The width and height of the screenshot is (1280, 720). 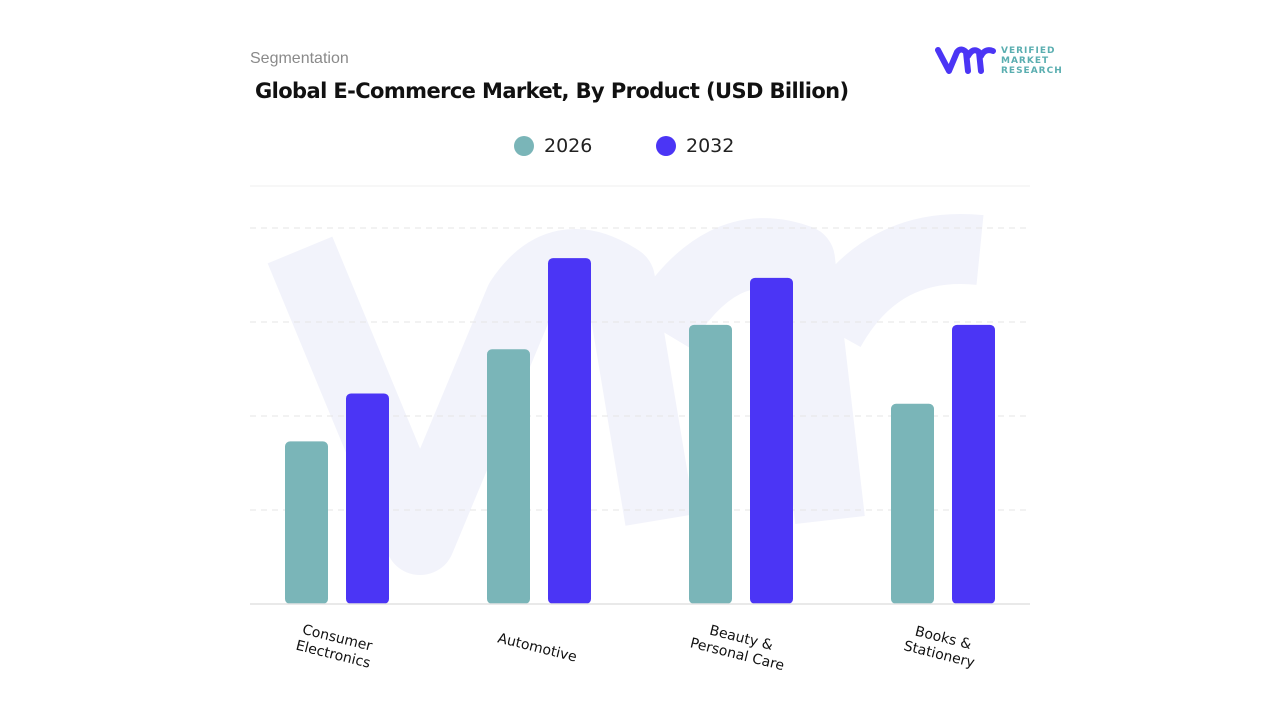 I want to click on legend-item-2032: 2032, so click(x=695, y=146).